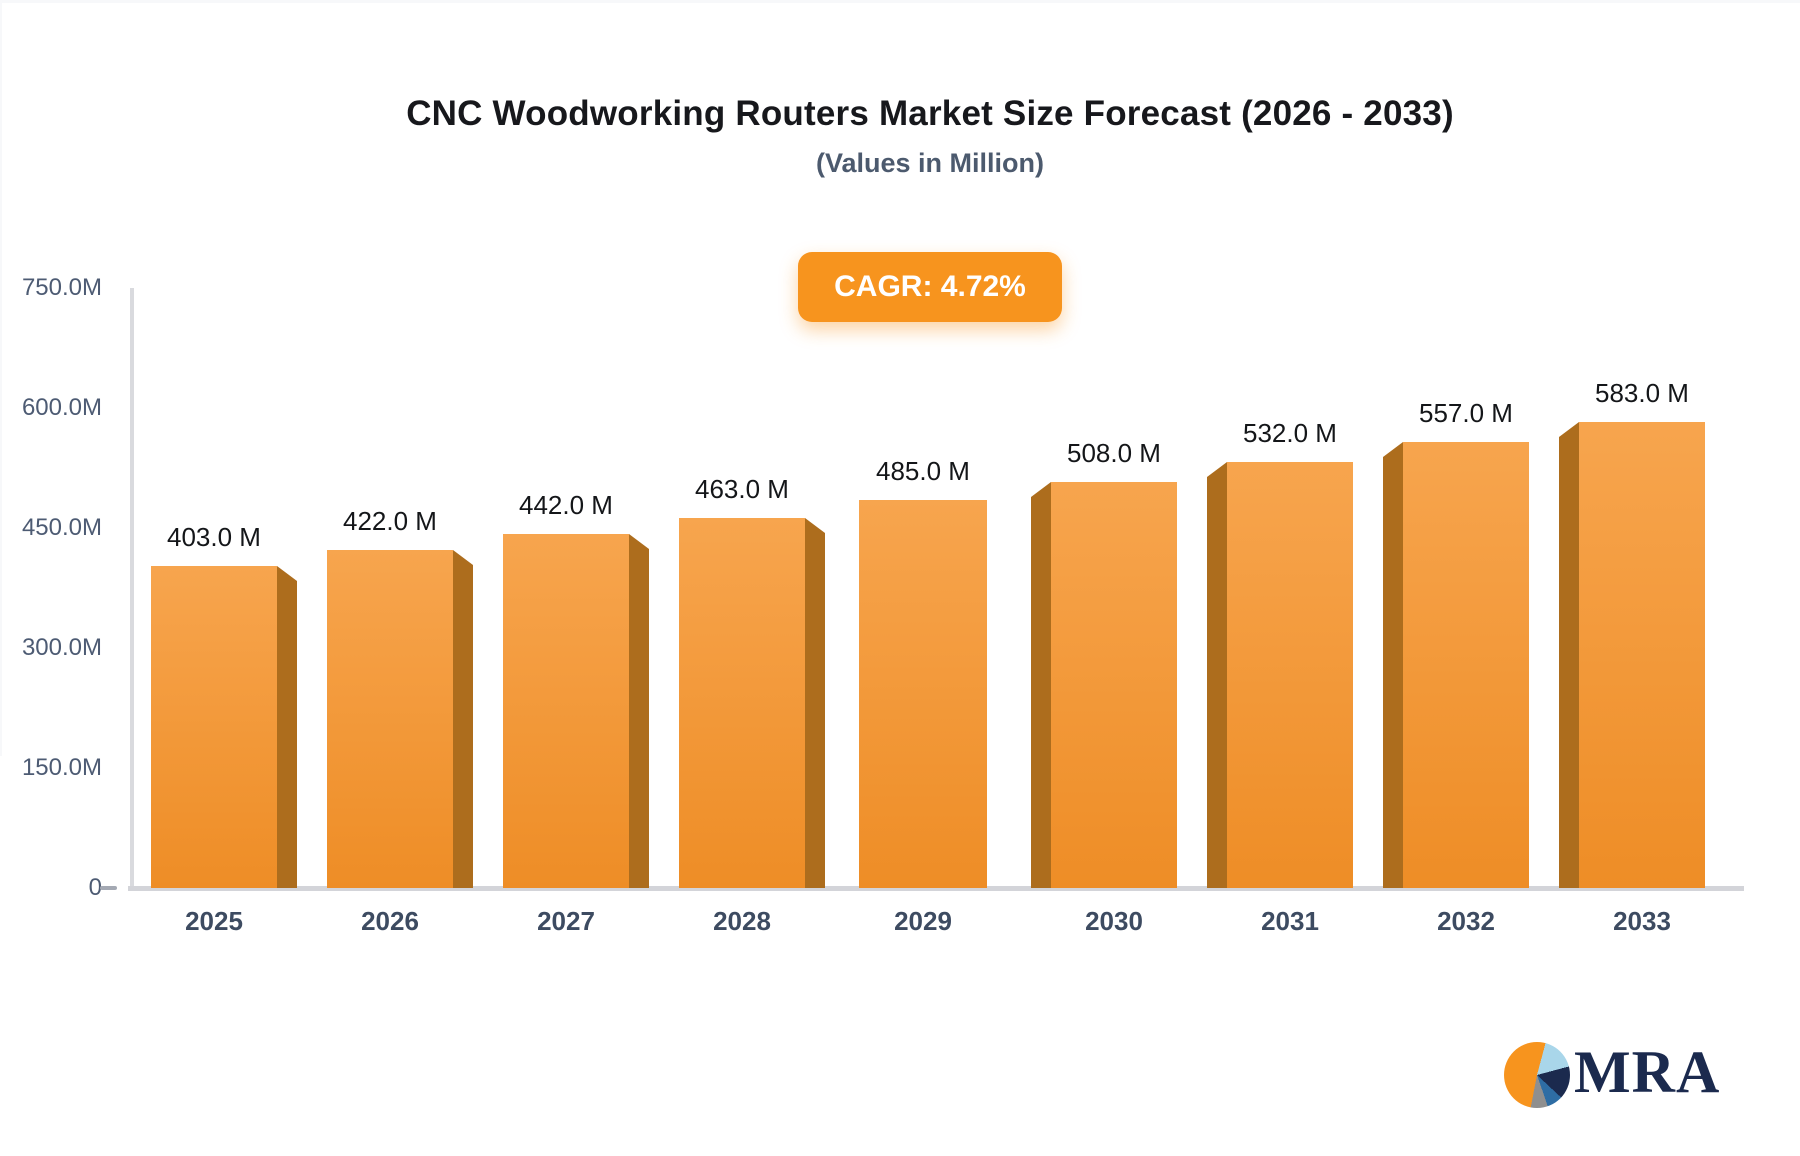 The width and height of the screenshot is (1800, 1156). I want to click on bar-value-label: 422.0 M, so click(390, 521).